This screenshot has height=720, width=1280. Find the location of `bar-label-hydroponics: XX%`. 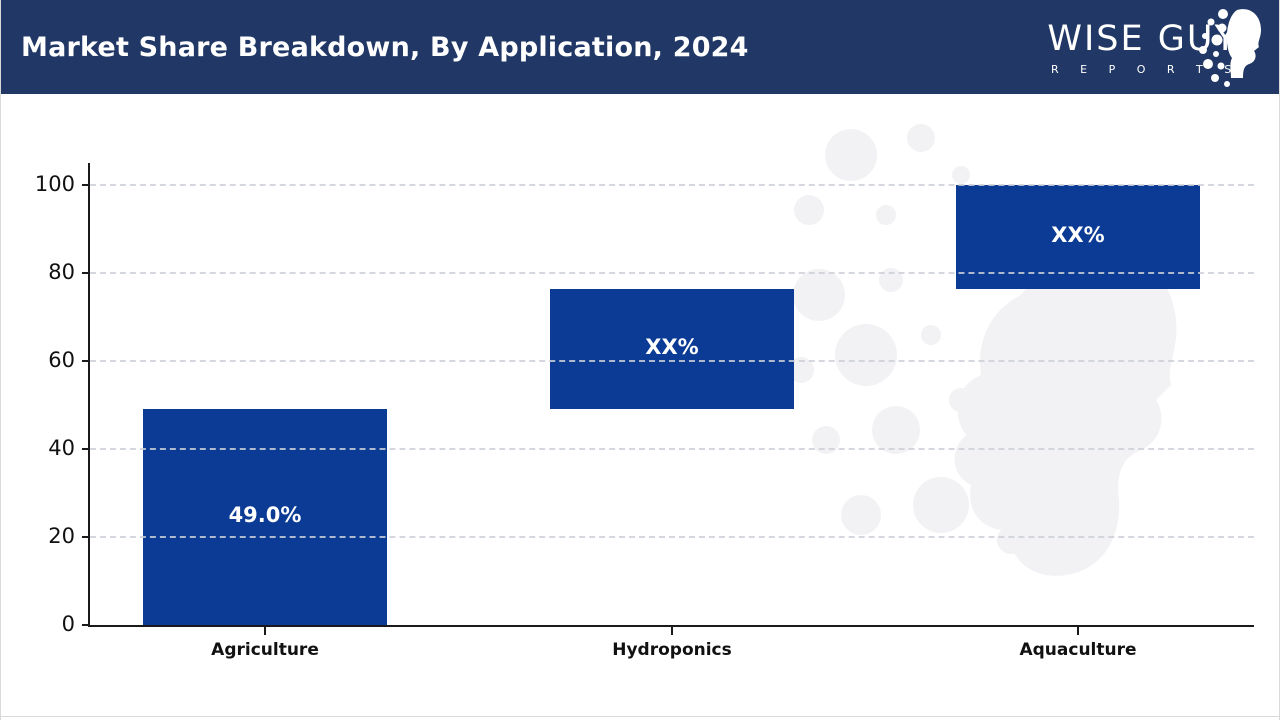

bar-label-hydroponics: XX% is located at coordinates (672, 347).